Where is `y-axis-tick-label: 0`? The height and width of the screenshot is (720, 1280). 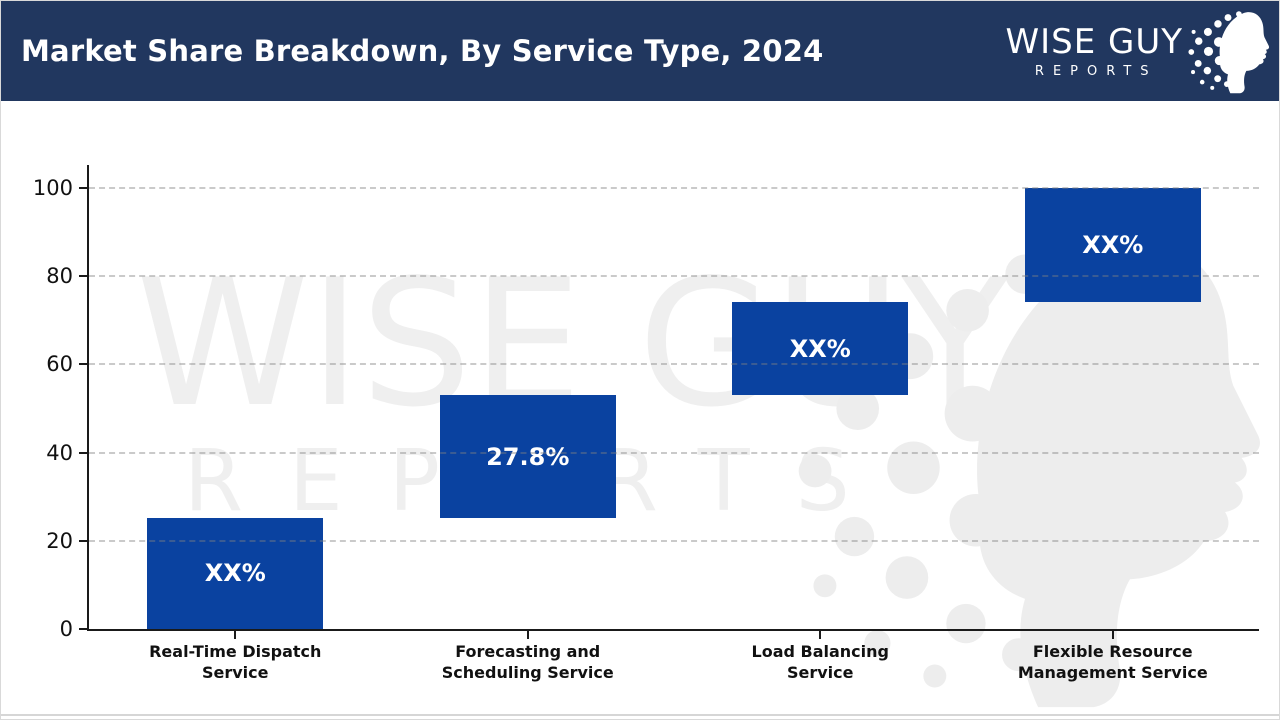
y-axis-tick-label: 0 is located at coordinates (66, 629).